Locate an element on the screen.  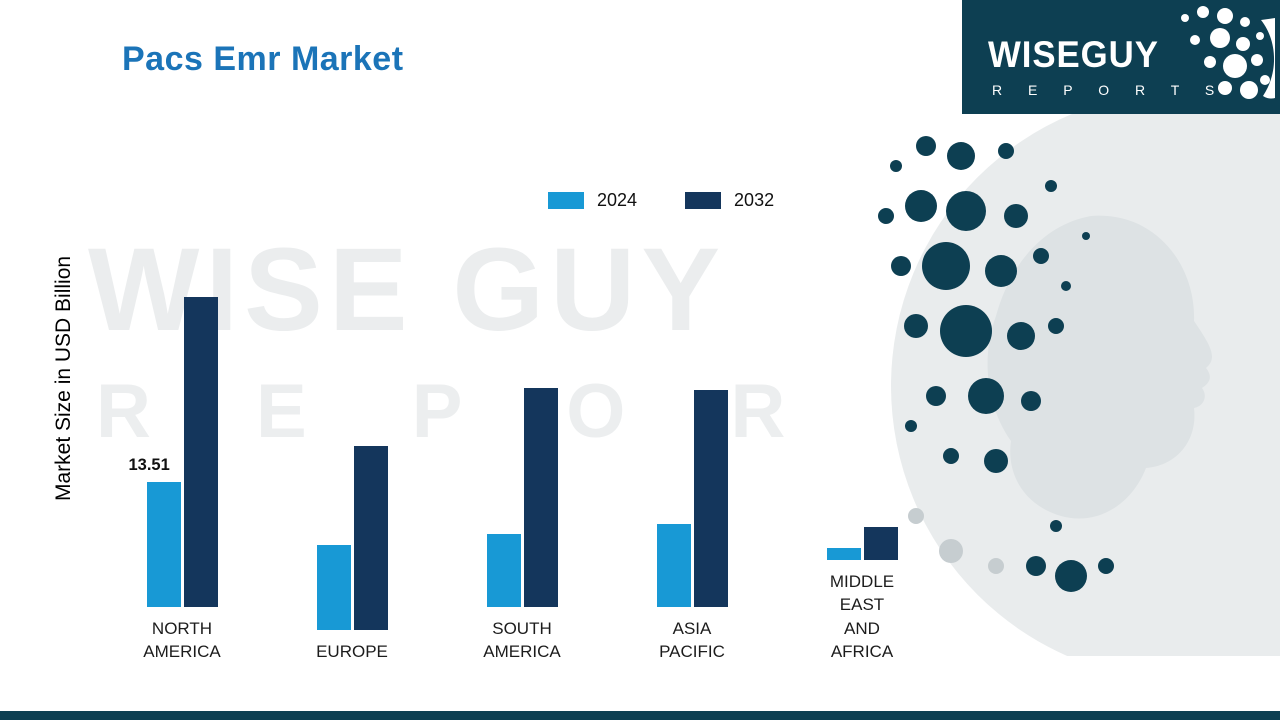
bar-group: MIDDLE EAST AND AFRICA is located at coordinates (862, 446).